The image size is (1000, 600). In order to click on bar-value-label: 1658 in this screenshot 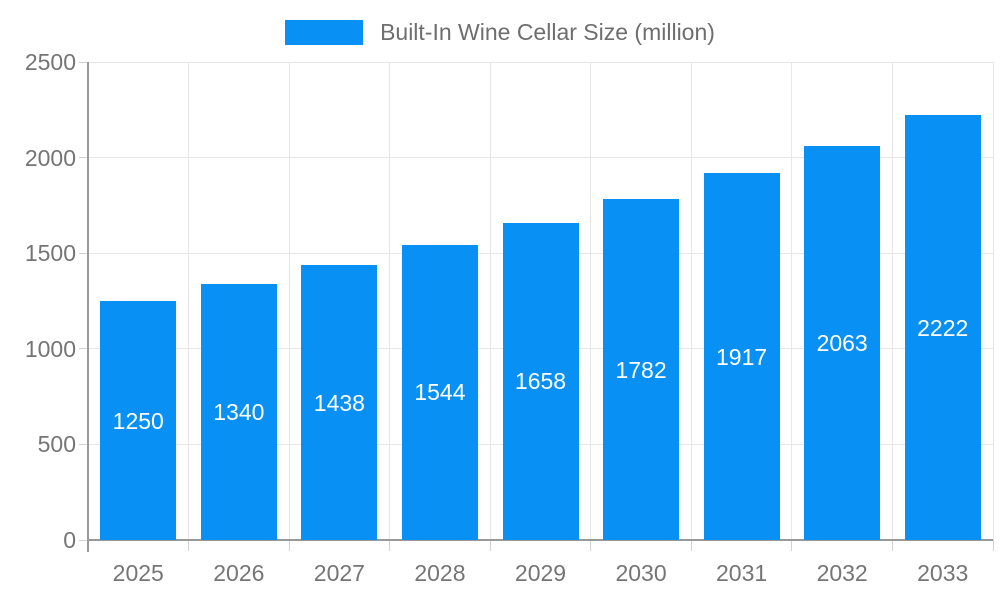, I will do `click(540, 381)`.